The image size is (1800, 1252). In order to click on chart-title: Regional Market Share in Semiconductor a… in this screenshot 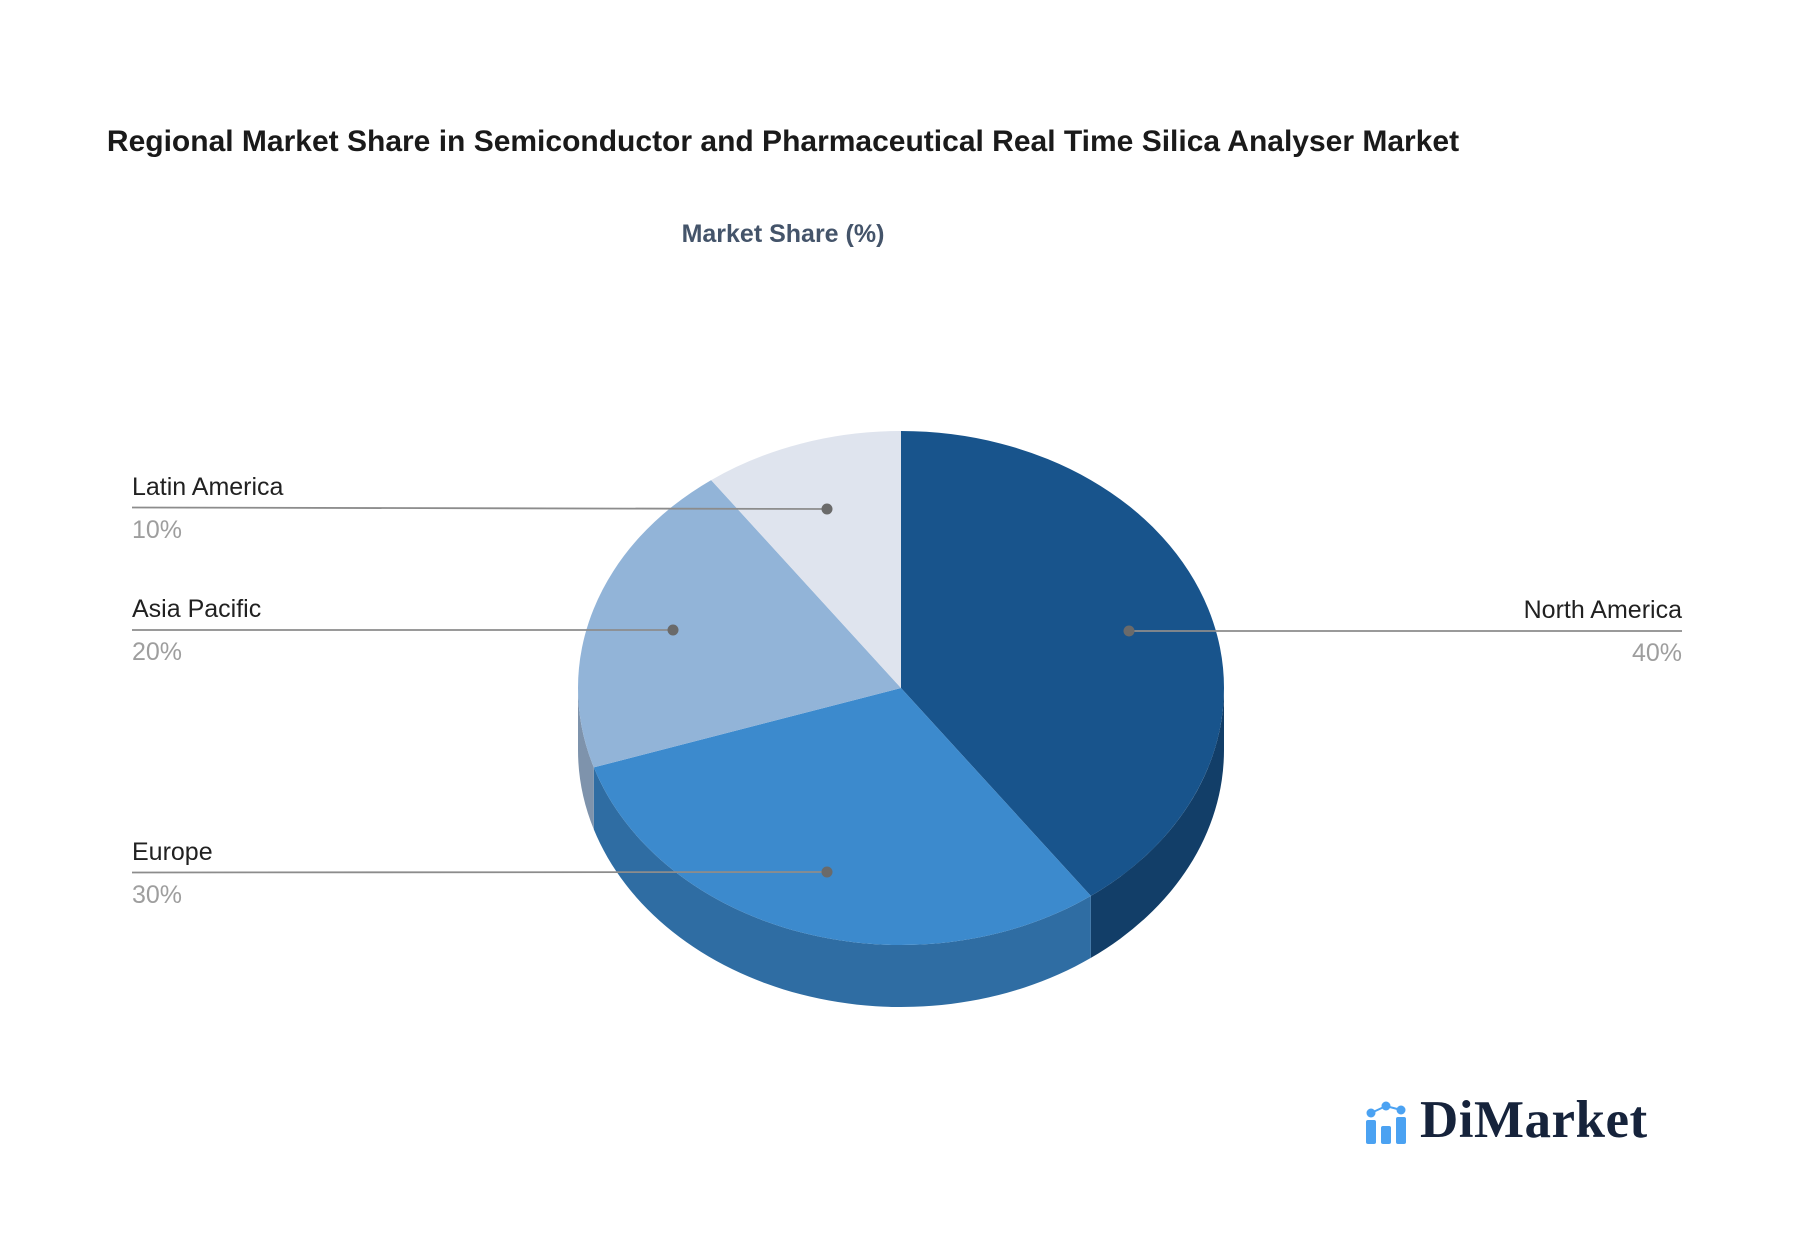, I will do `click(783, 141)`.